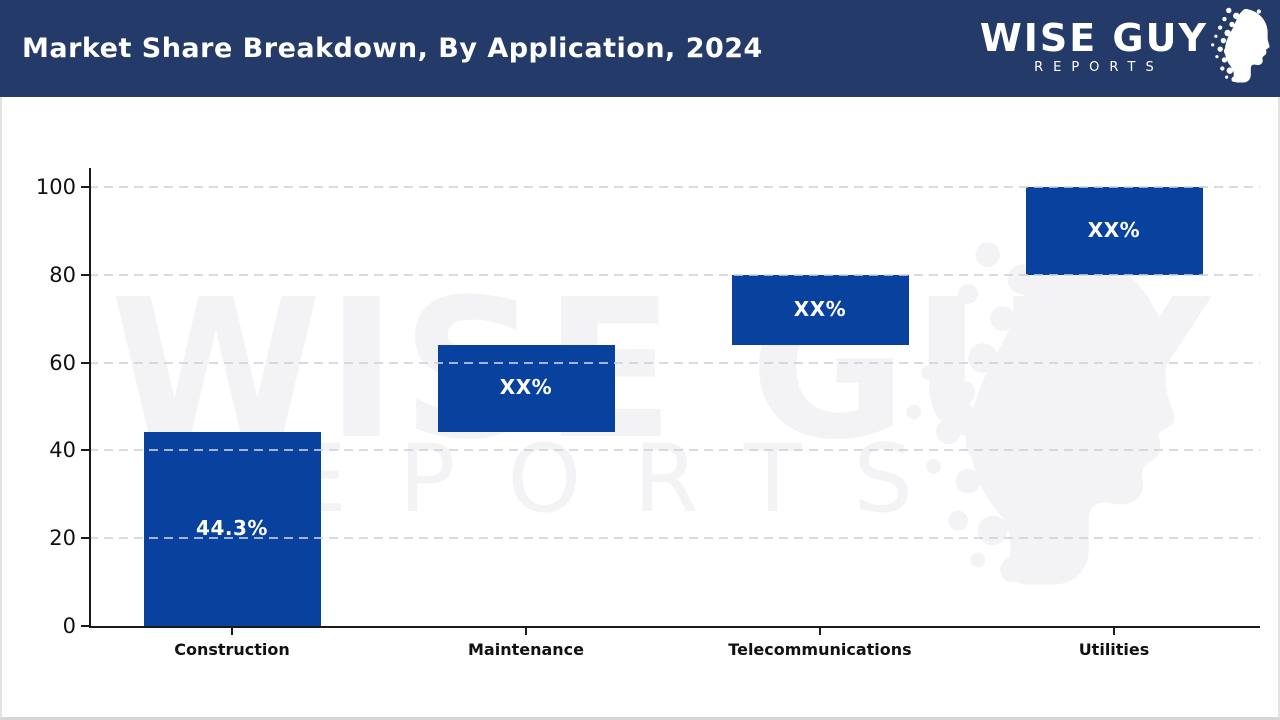 The height and width of the screenshot is (720, 1280). What do you see at coordinates (1093, 38) in the screenshot?
I see `logo-wordmark: WISE GUY` at bounding box center [1093, 38].